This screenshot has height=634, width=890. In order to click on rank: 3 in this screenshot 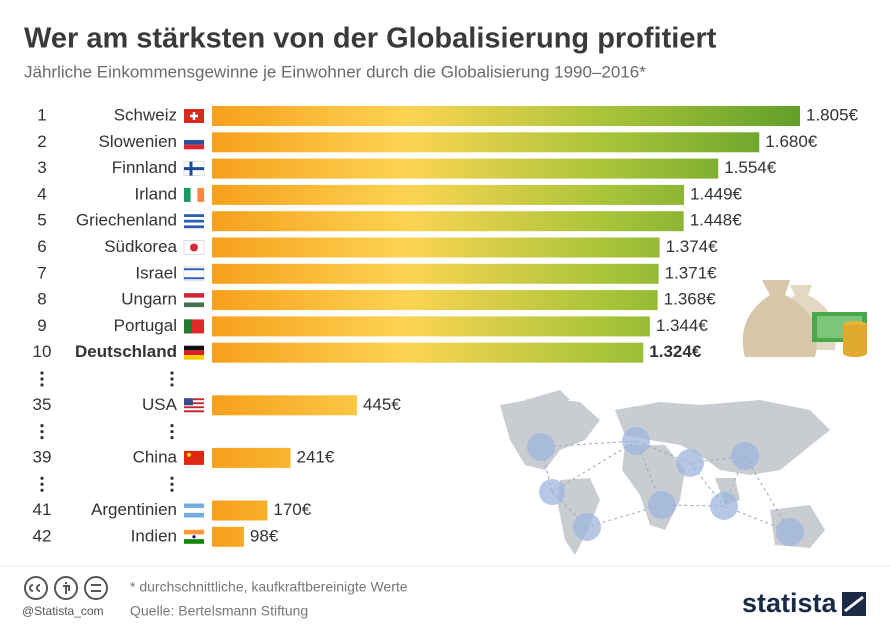, I will do `click(41, 167)`.